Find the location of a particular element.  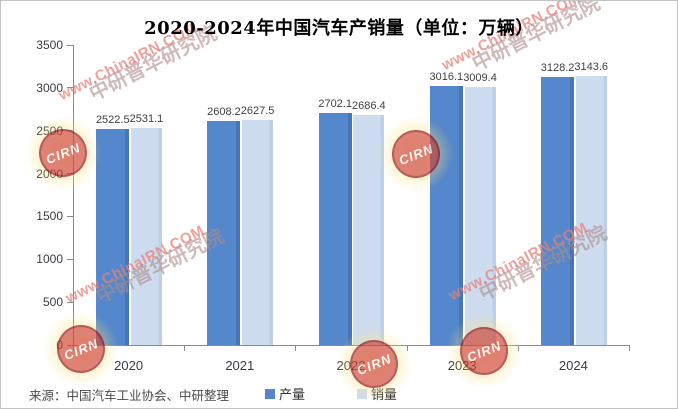

bar-销量-2022 is located at coordinates (369, 229).